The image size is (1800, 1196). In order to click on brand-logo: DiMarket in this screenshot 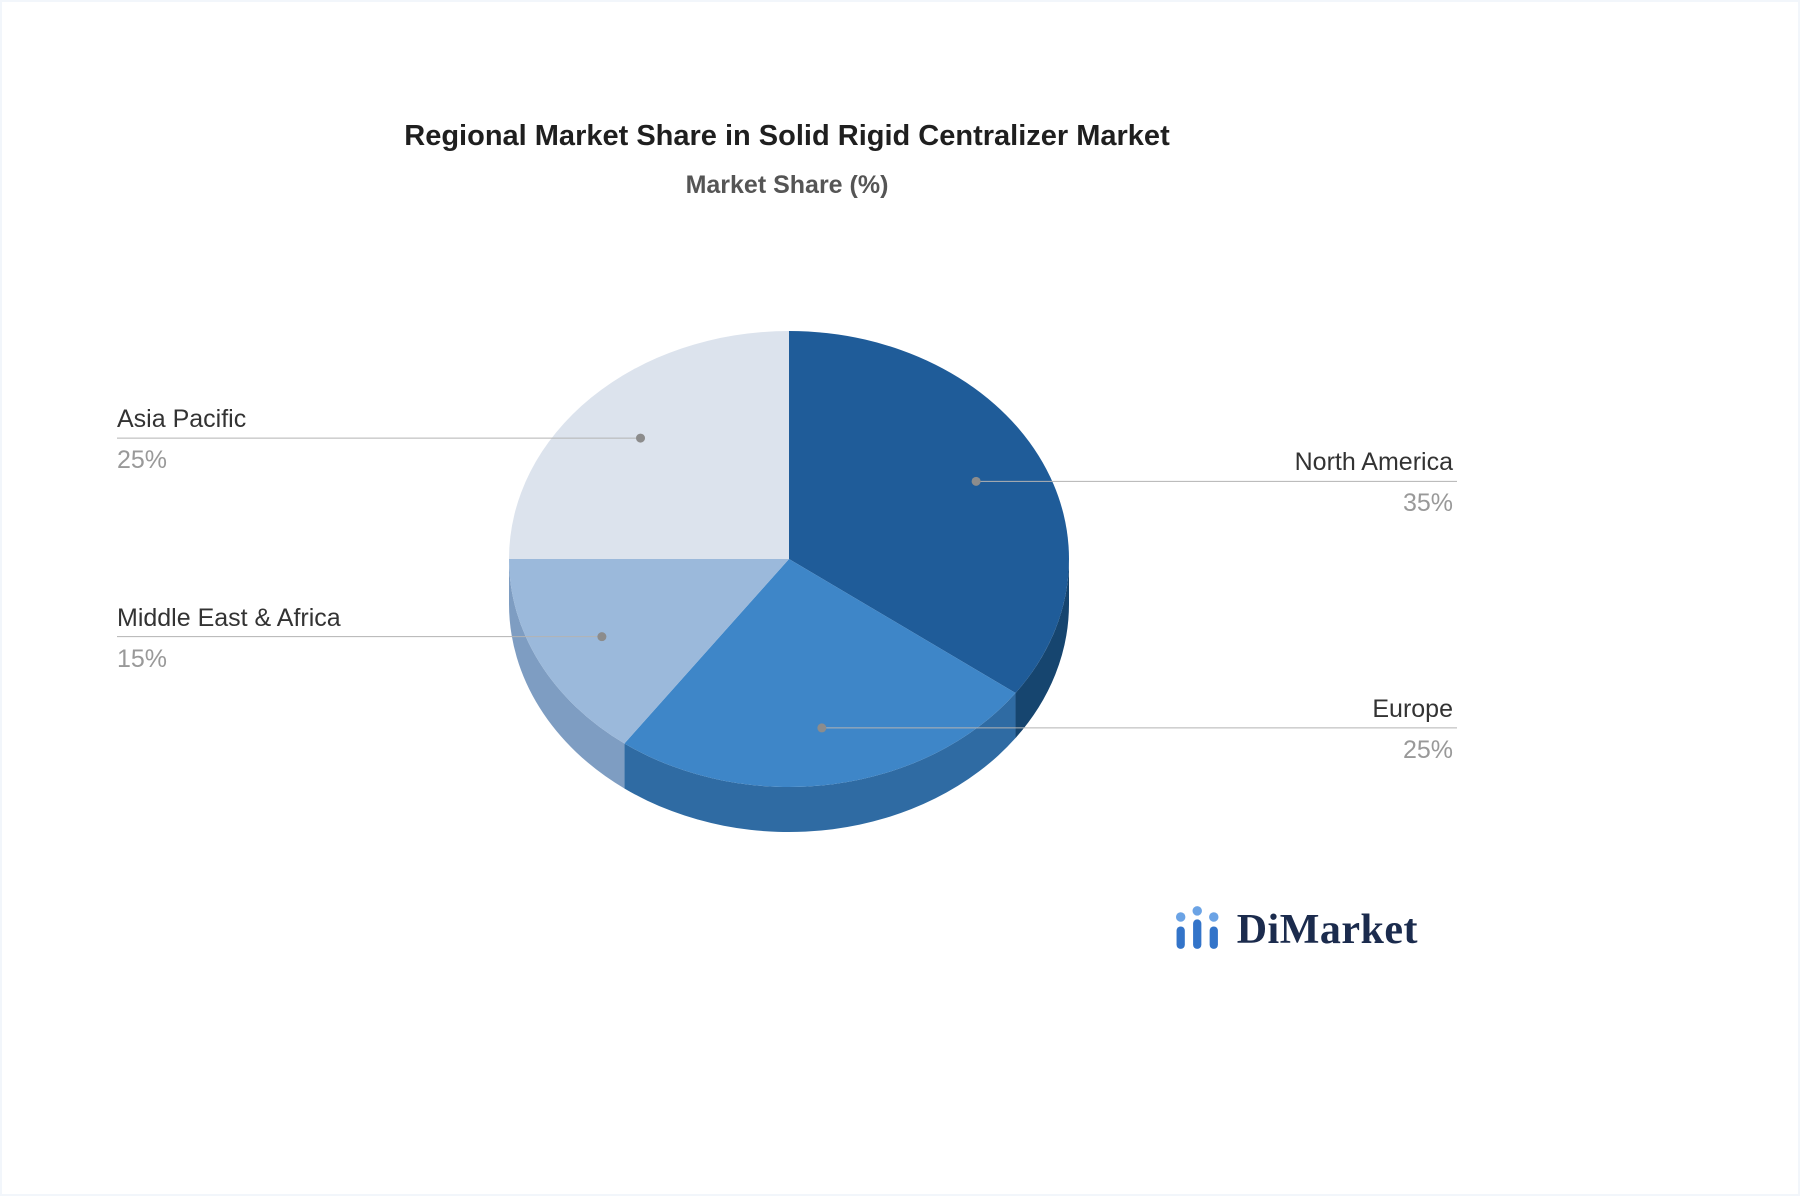, I will do `click(1295, 930)`.